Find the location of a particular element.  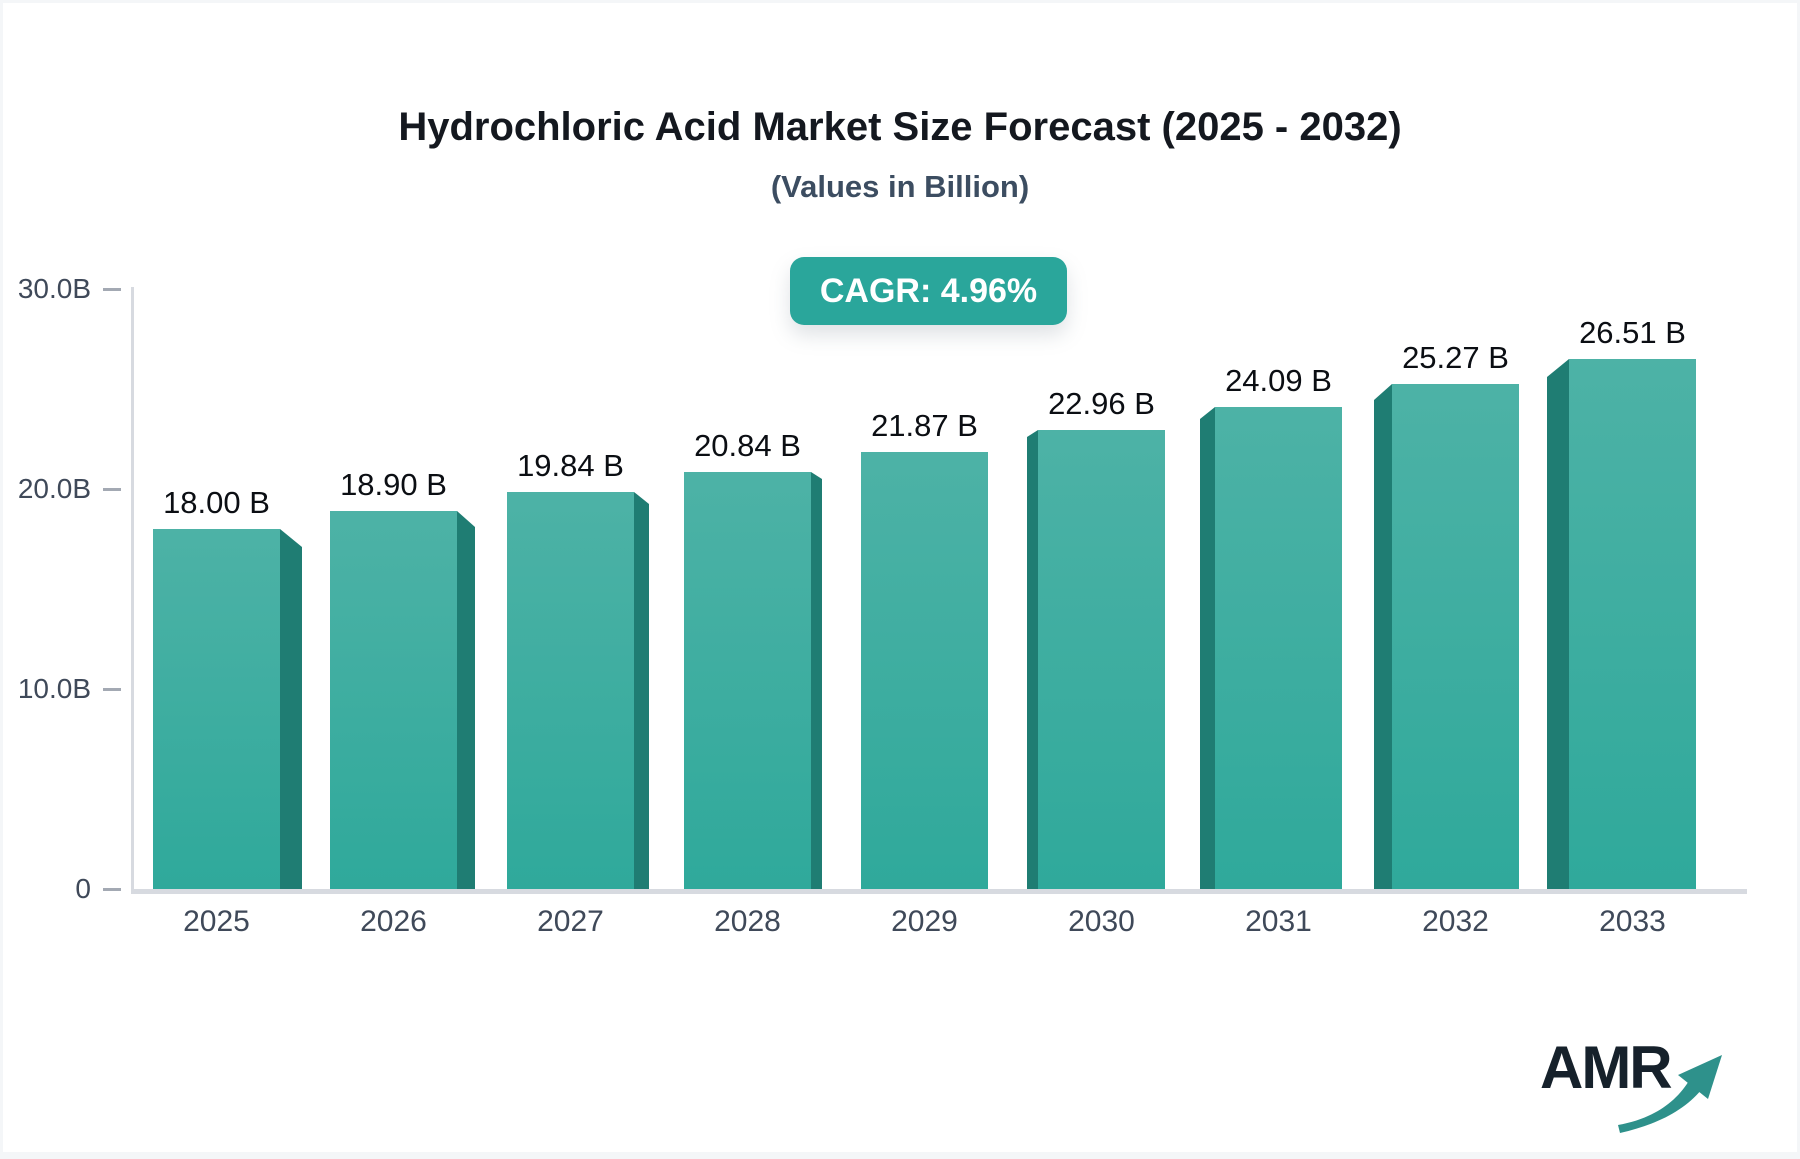

x-axis-tick-label: 2028 is located at coordinates (747, 922).